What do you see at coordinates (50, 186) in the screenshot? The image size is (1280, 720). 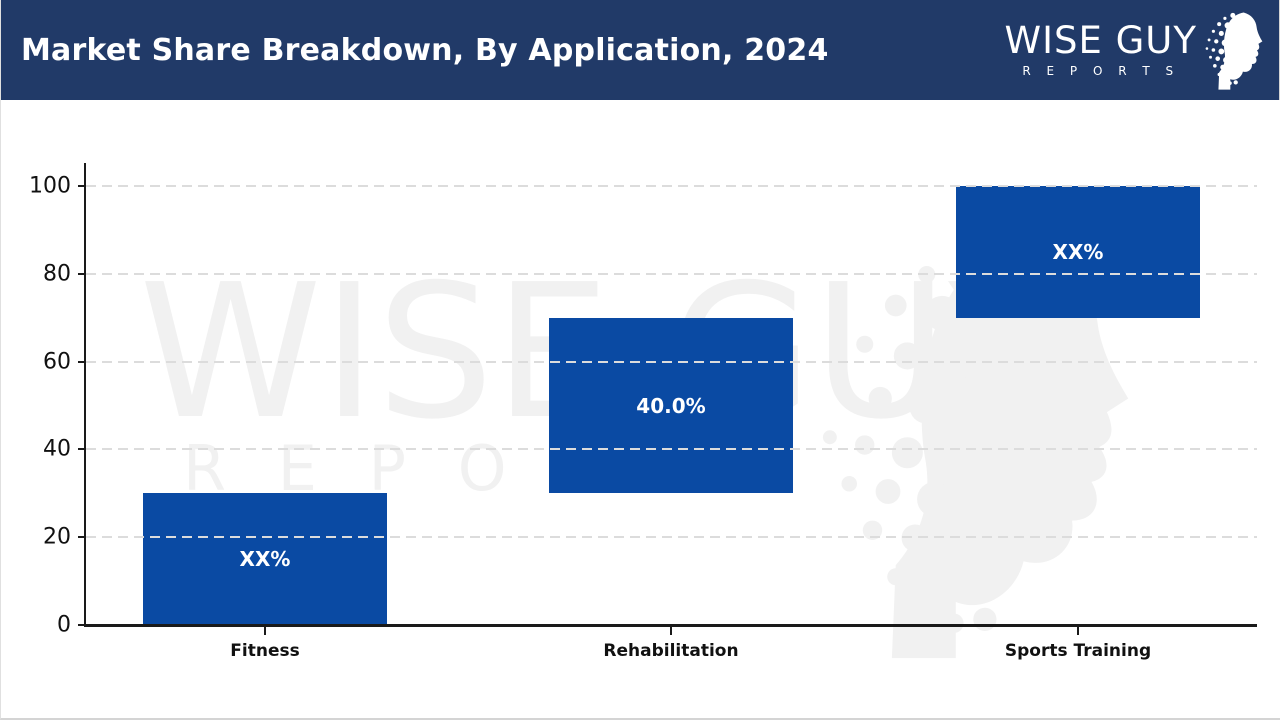 I see `y-axis-tick-label: 100` at bounding box center [50, 186].